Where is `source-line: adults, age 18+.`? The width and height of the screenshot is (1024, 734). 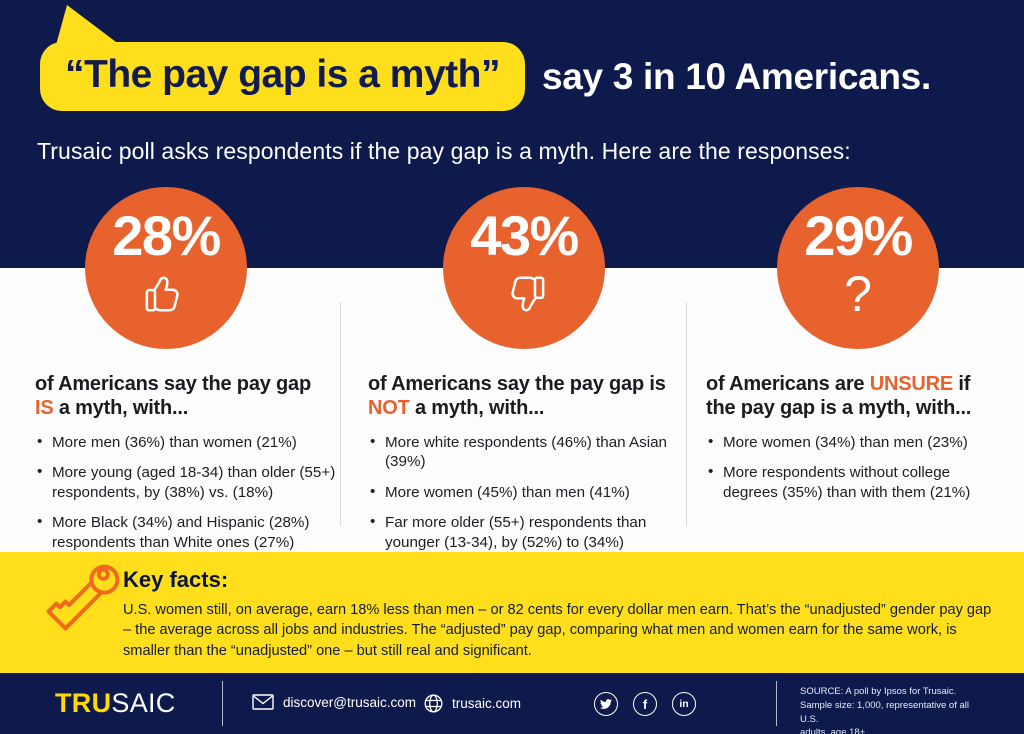
source-line: adults, age 18+. is located at coordinates (834, 730).